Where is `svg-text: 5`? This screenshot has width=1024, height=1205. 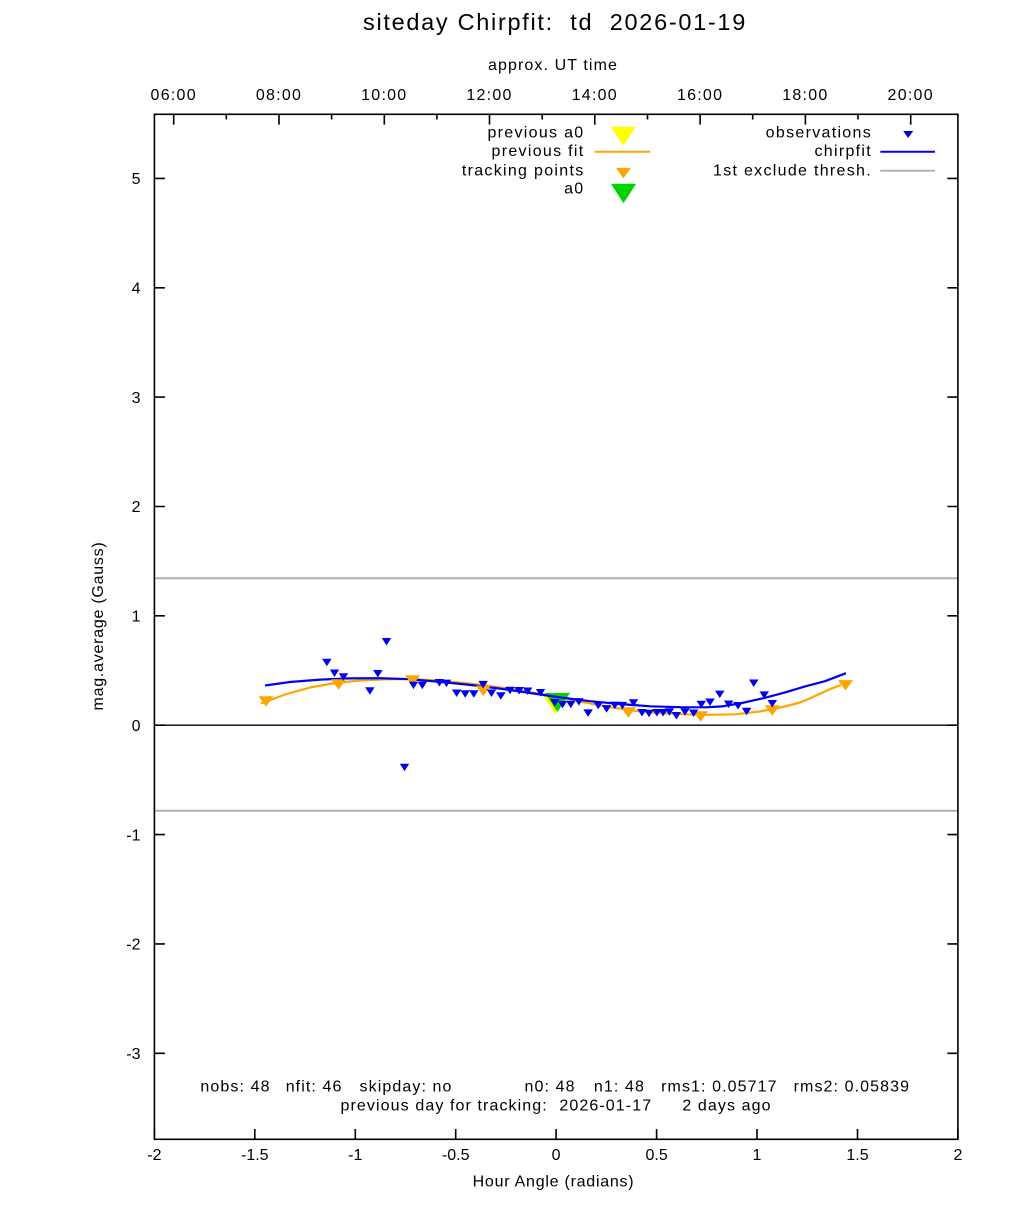 svg-text: 5 is located at coordinates (136, 179).